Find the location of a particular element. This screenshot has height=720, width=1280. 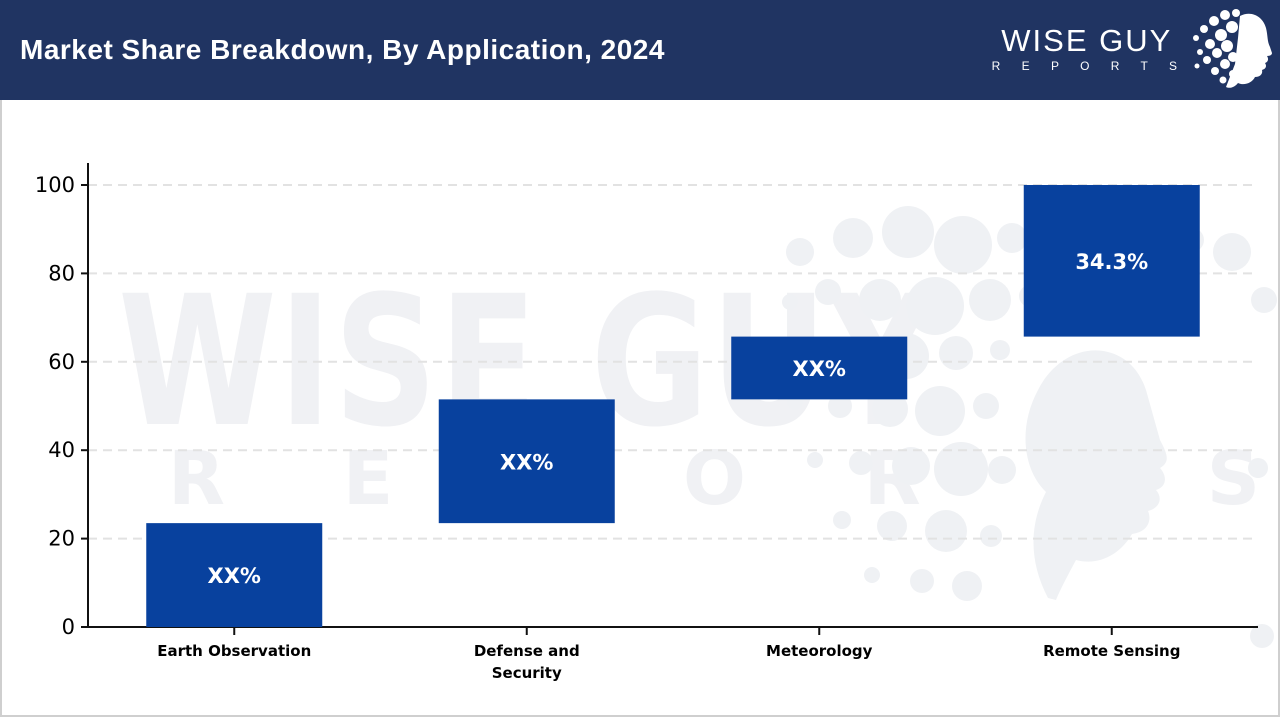

bar-remote-sensing is located at coordinates (1111, 261).